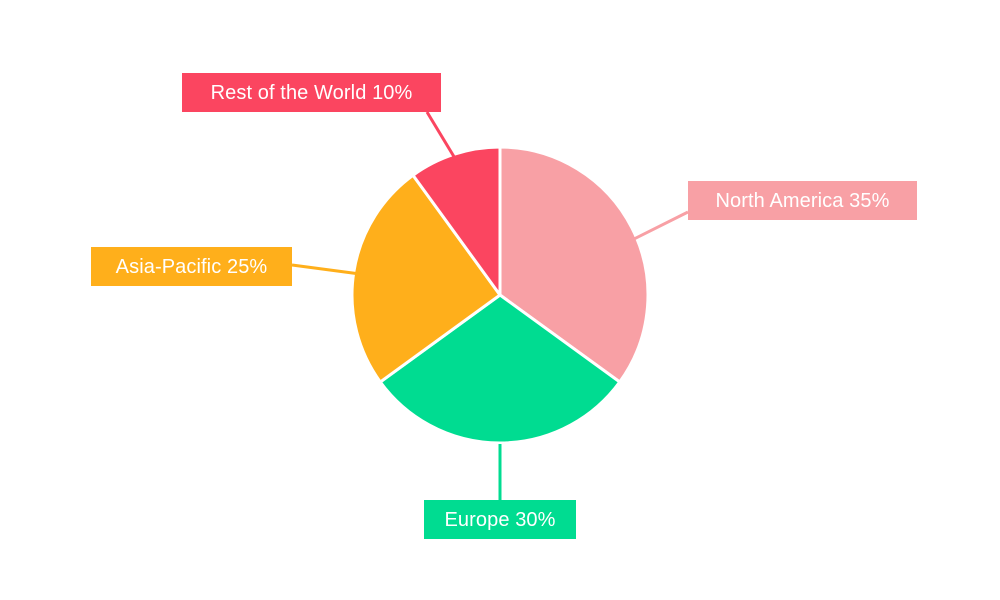  I want to click on pie-label-rest-of-the-world-text: Rest of the World 10%, so click(311, 92).